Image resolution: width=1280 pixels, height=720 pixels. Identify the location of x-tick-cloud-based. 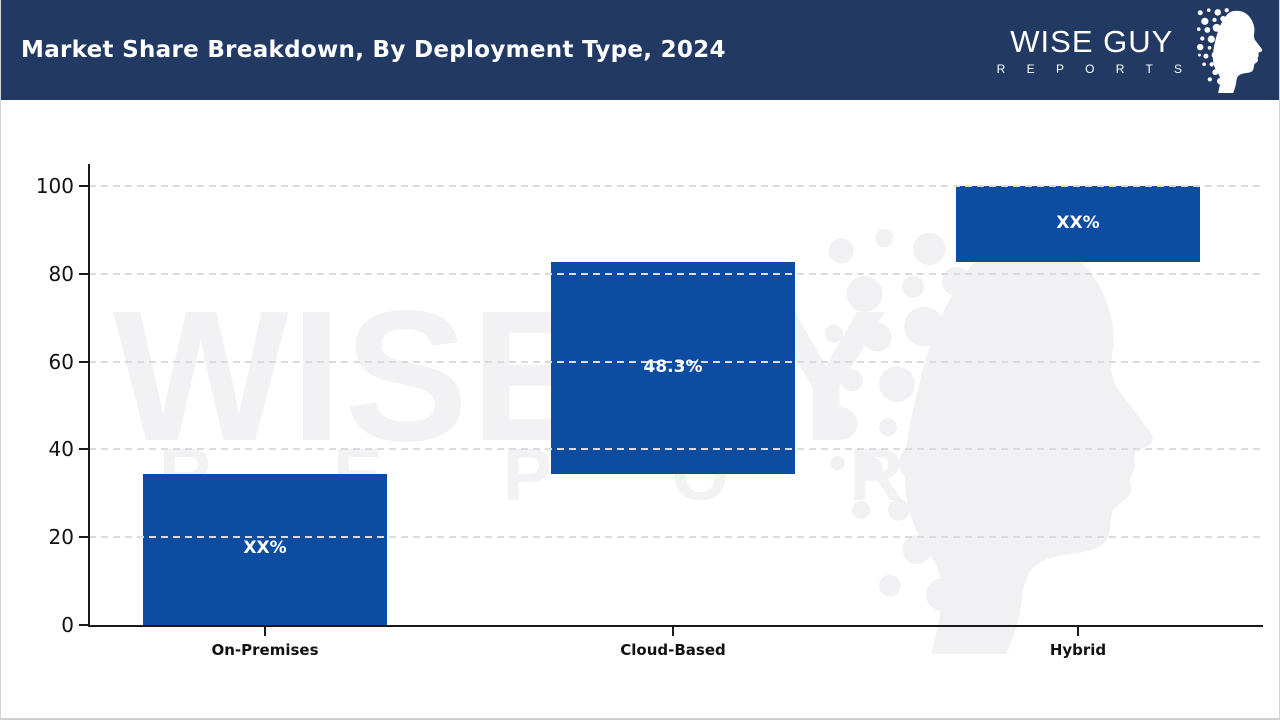
(673, 631).